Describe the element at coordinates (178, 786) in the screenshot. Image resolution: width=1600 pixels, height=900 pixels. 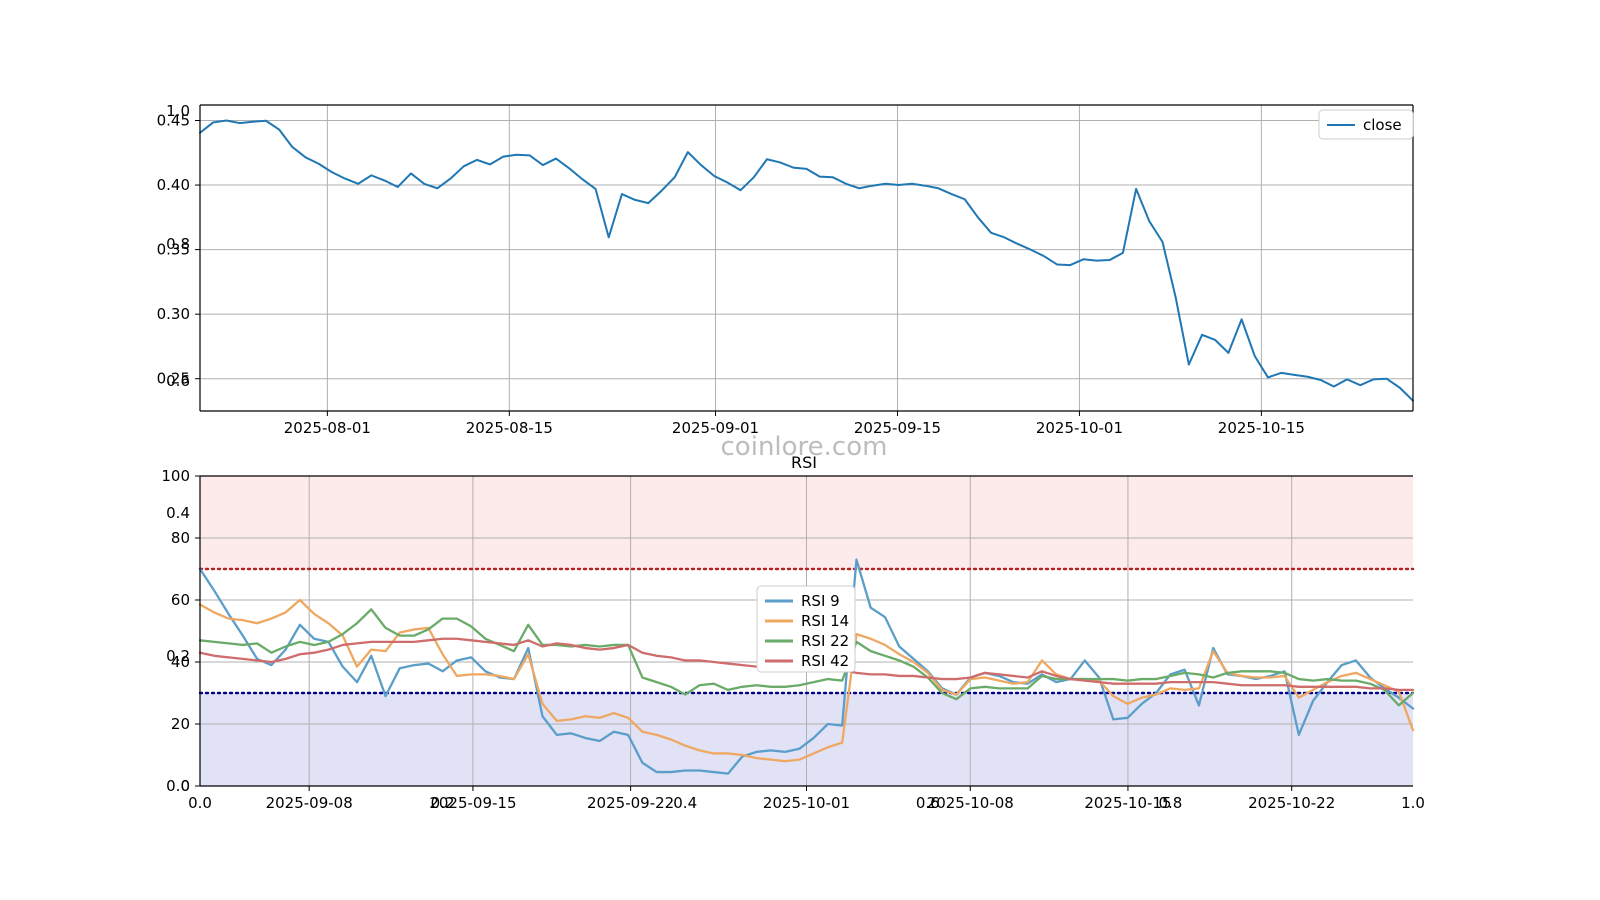
I see `rsi-y-tick-ghost: 0.0` at that location.